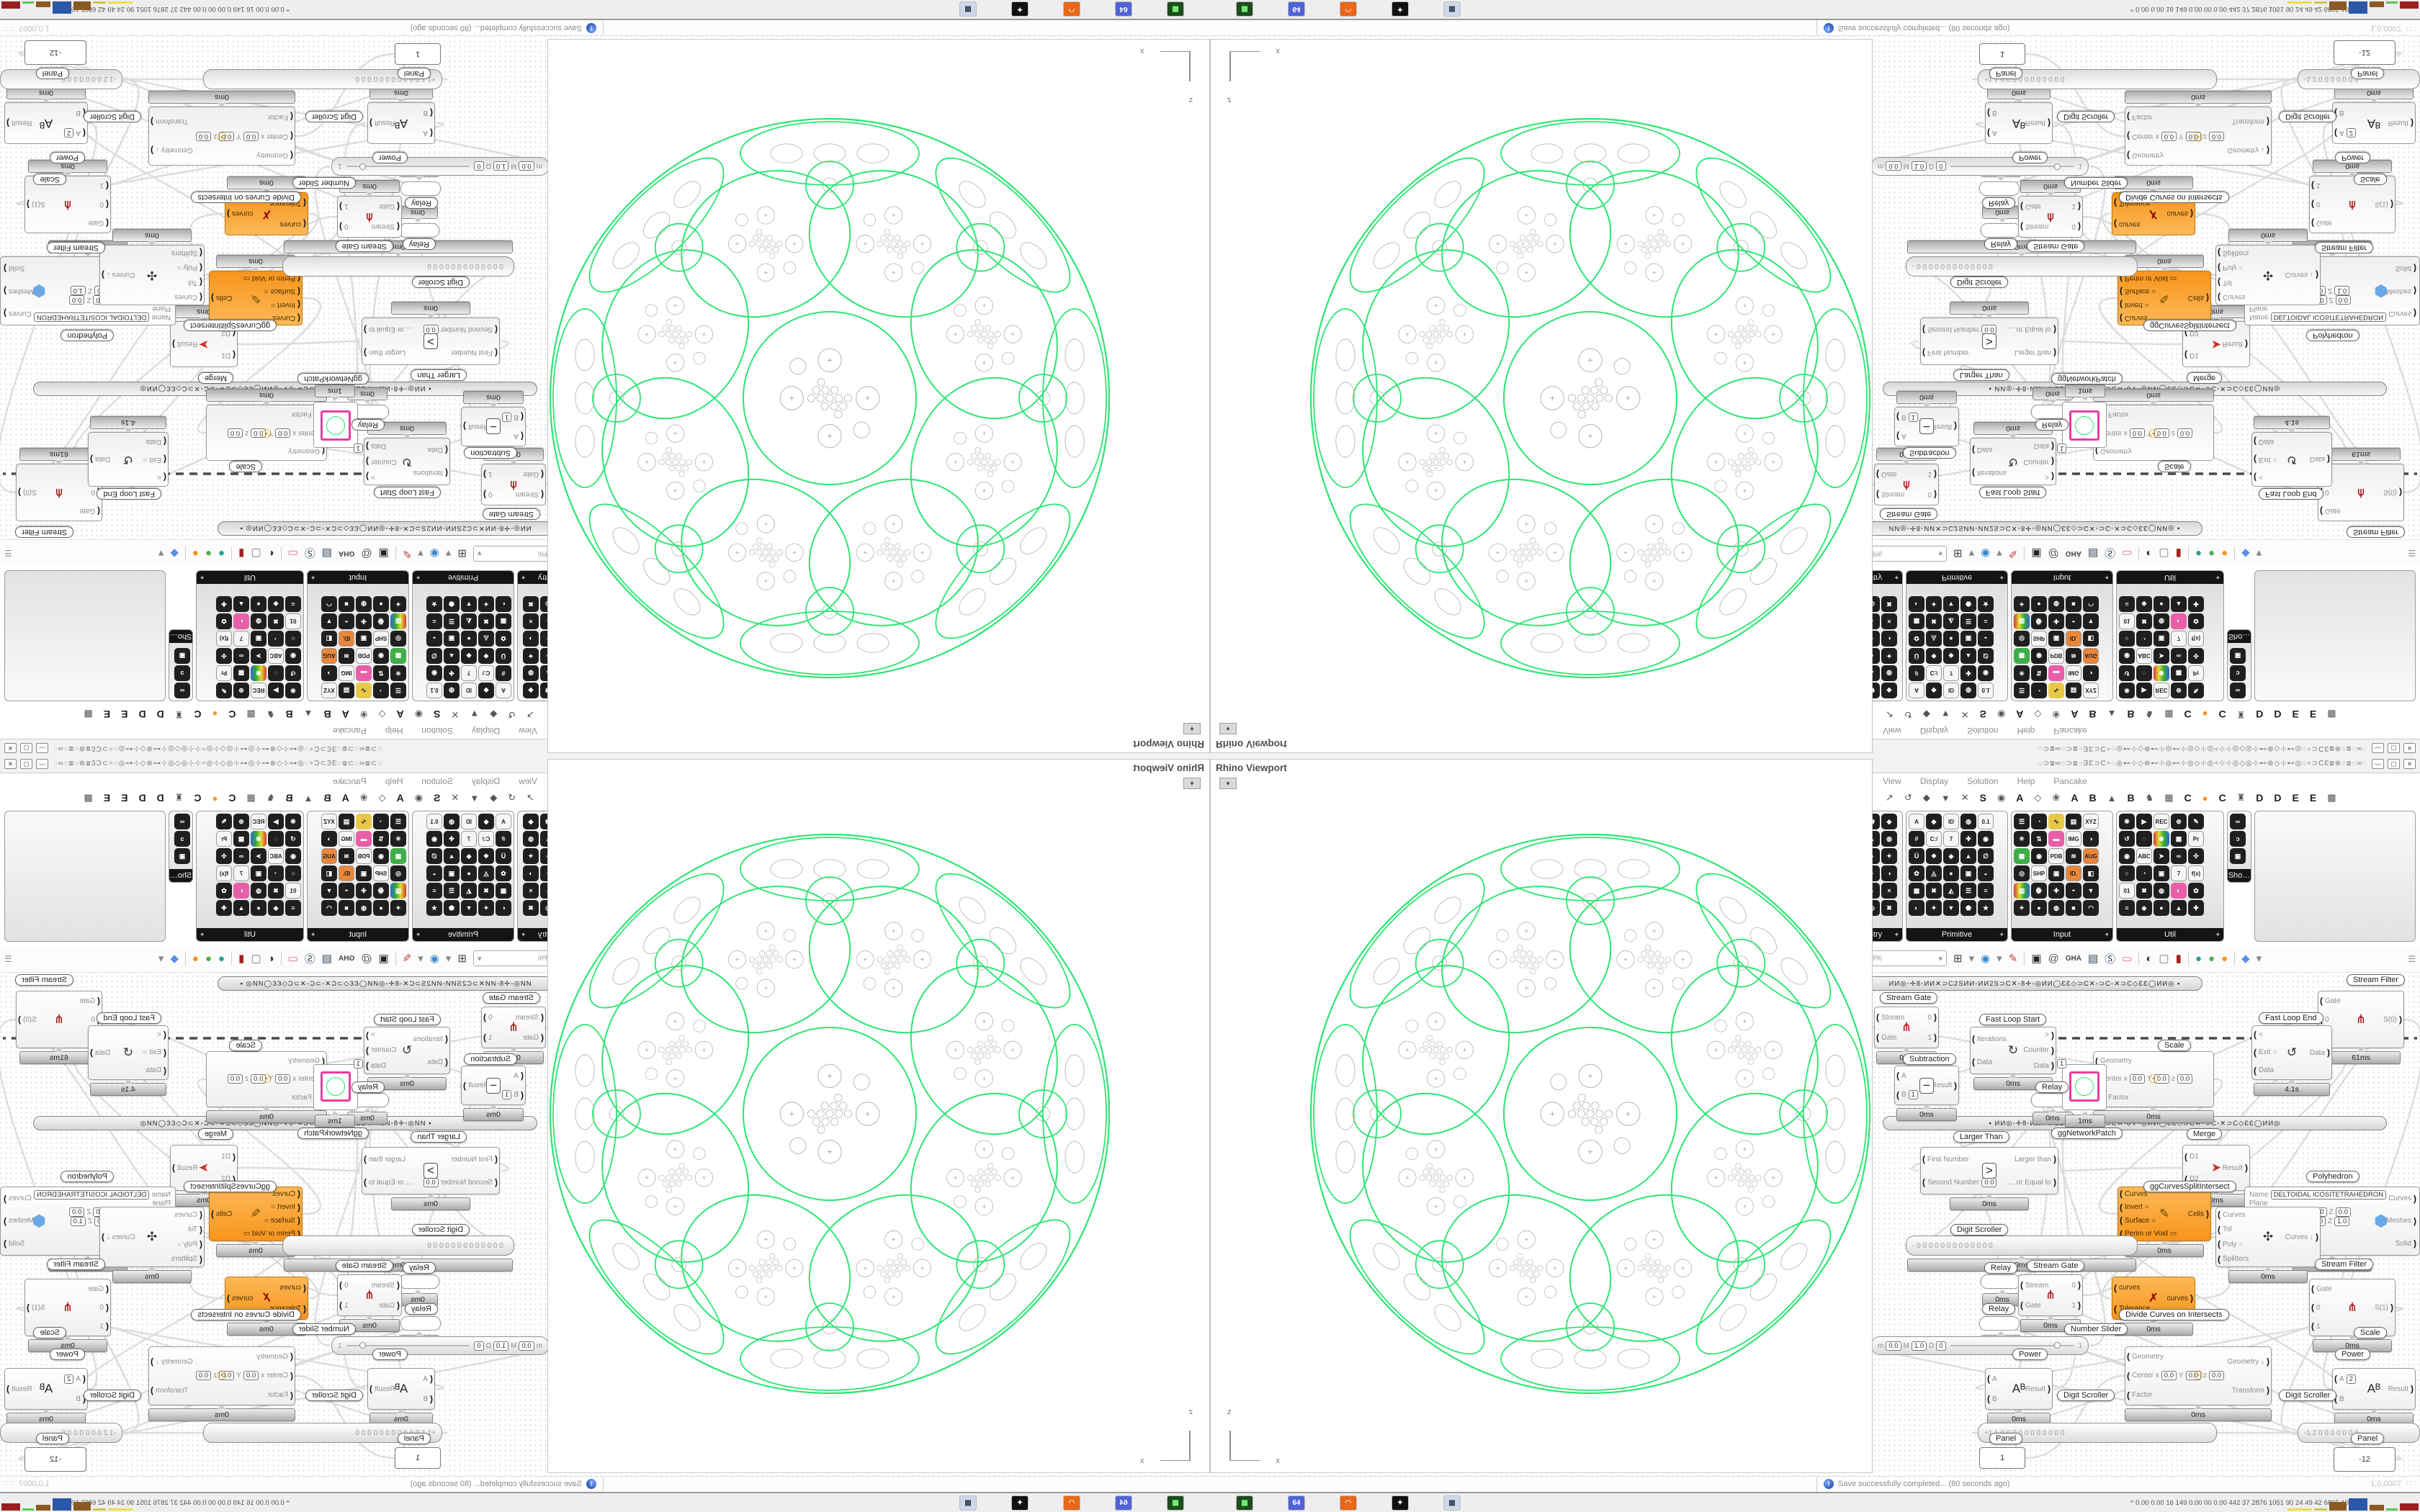 The width and height of the screenshot is (2420, 1512). What do you see at coordinates (347, 958) in the screenshot?
I see `toolbar-text-button: GHA` at bounding box center [347, 958].